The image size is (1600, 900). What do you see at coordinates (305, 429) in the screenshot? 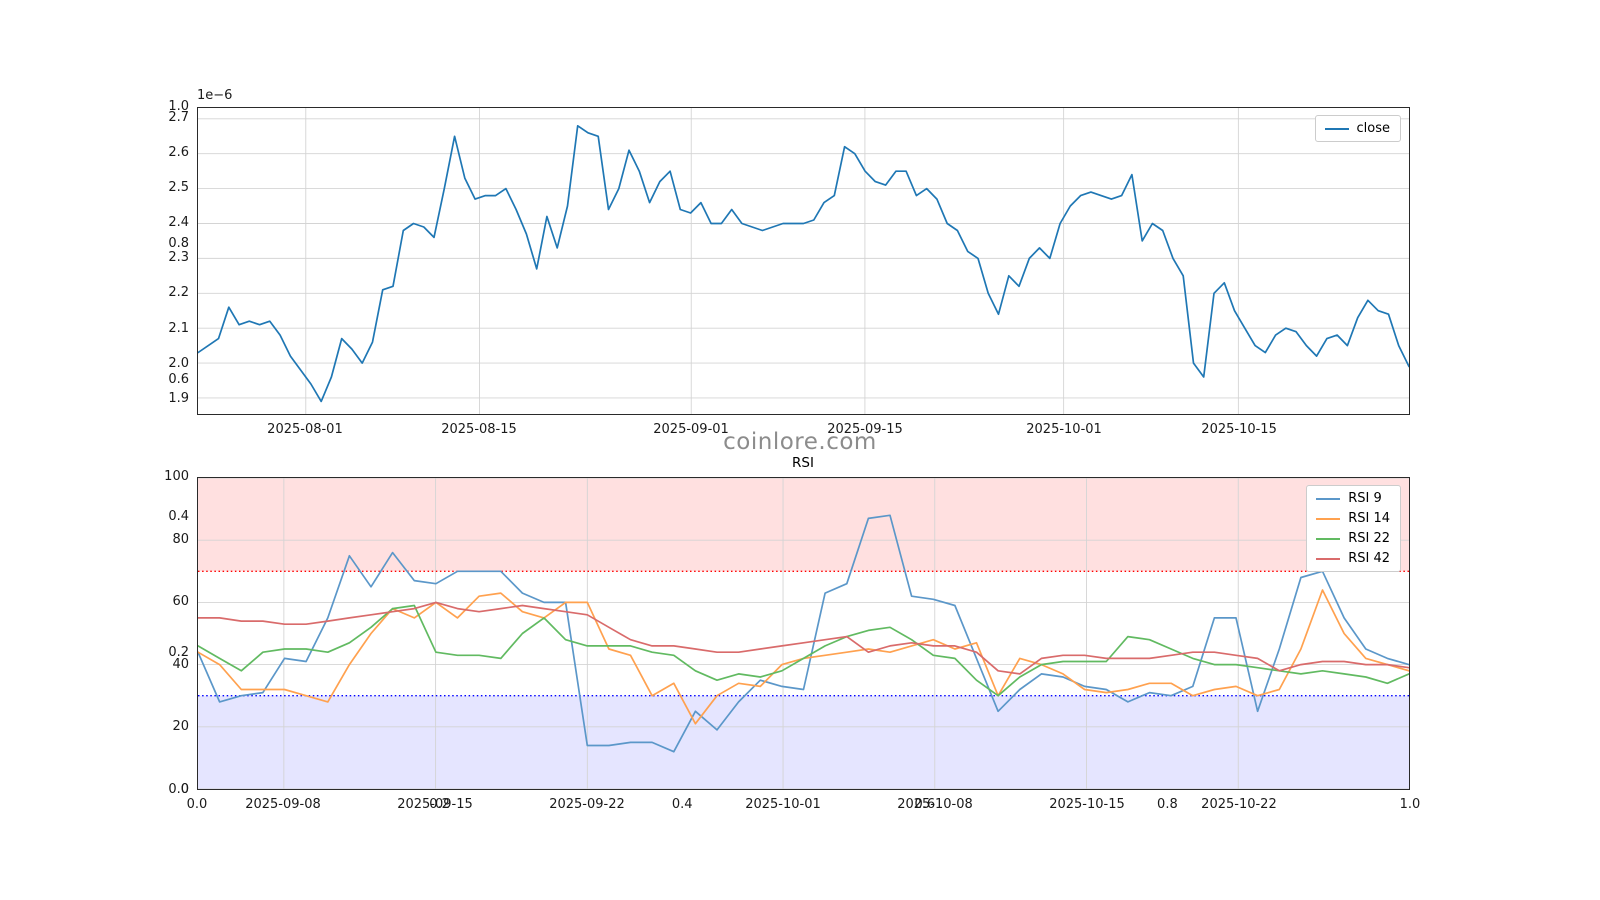
I see `price-x-tick-label: 2025-08-01` at bounding box center [305, 429].